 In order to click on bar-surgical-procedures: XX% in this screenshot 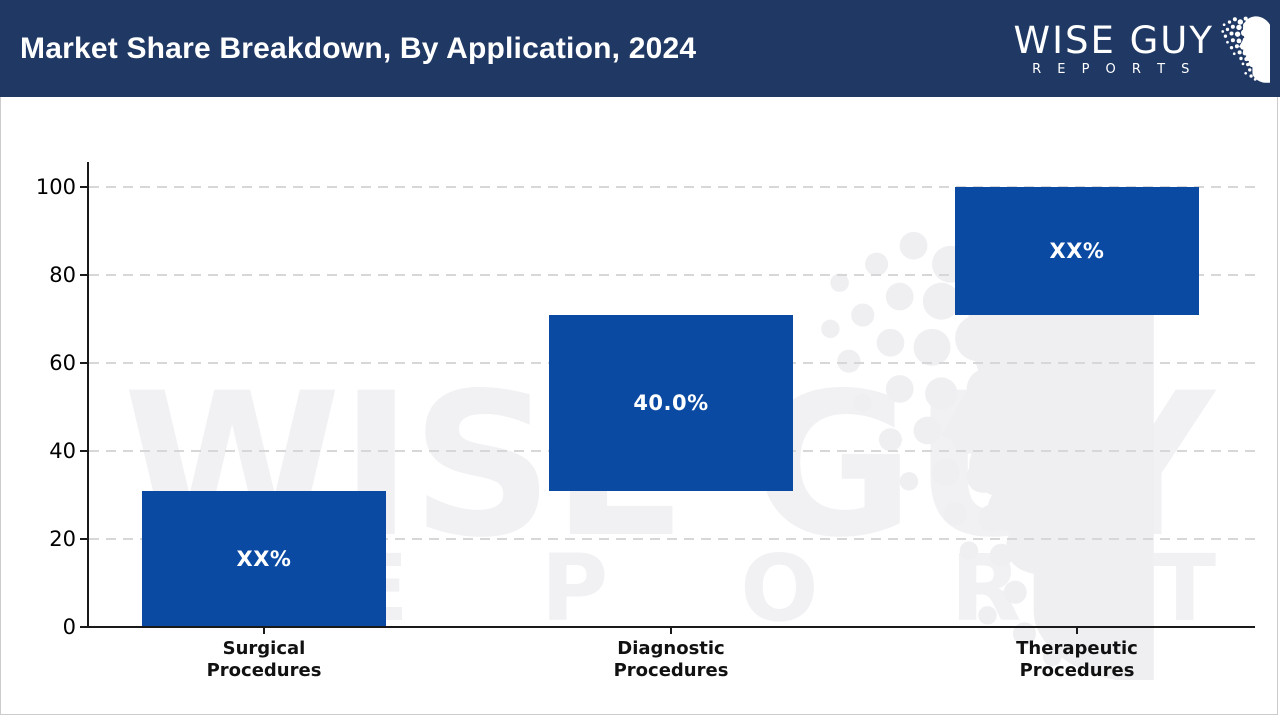, I will do `click(264, 558)`.